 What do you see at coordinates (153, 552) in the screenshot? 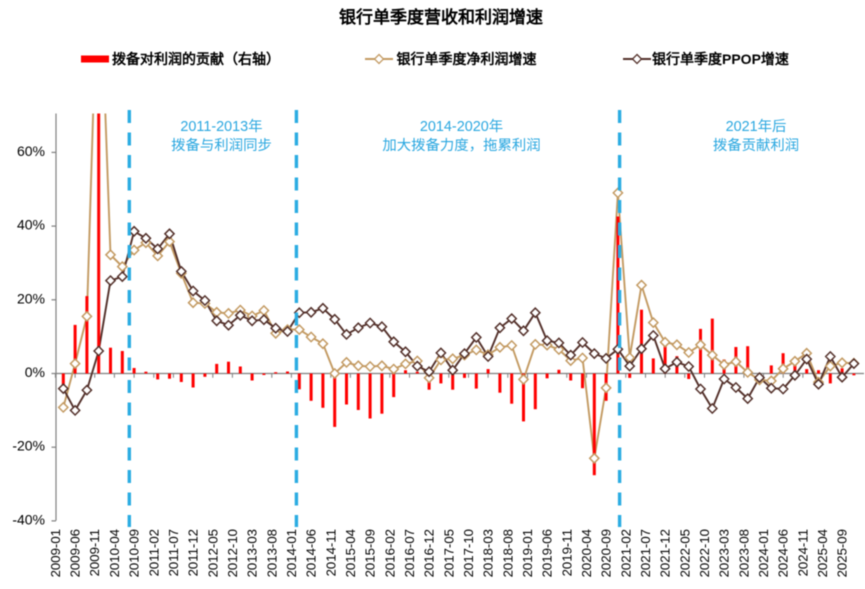
I see `svg-text: 2011-02` at bounding box center [153, 552].